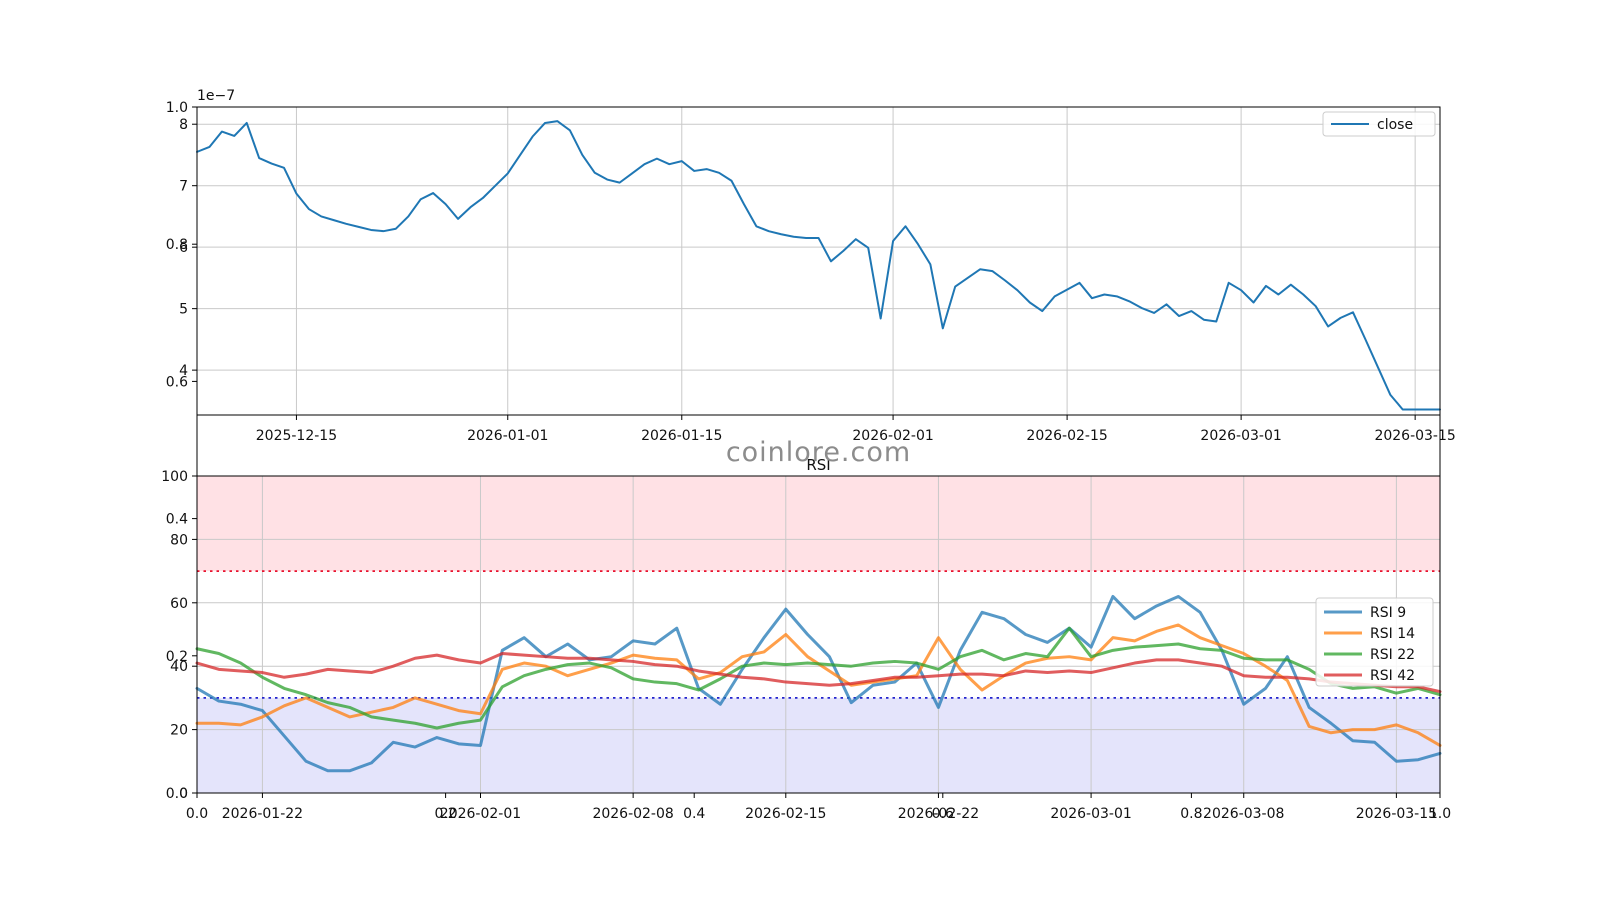  I want to click on secondary-x-tick-label: 0.6, so click(943, 814).